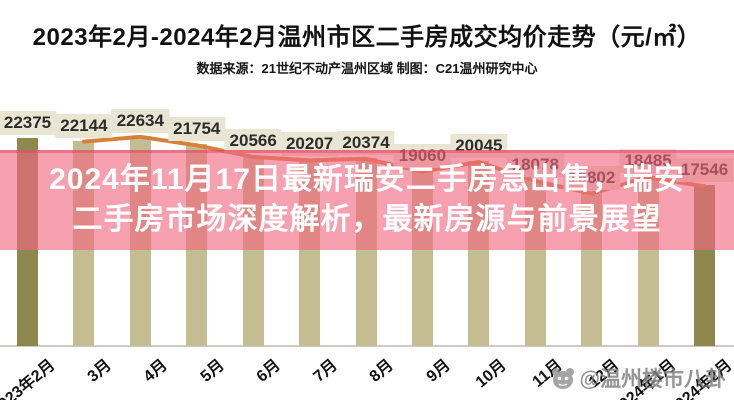  I want to click on watermark: @温州楼市八卦, so click(638, 378).